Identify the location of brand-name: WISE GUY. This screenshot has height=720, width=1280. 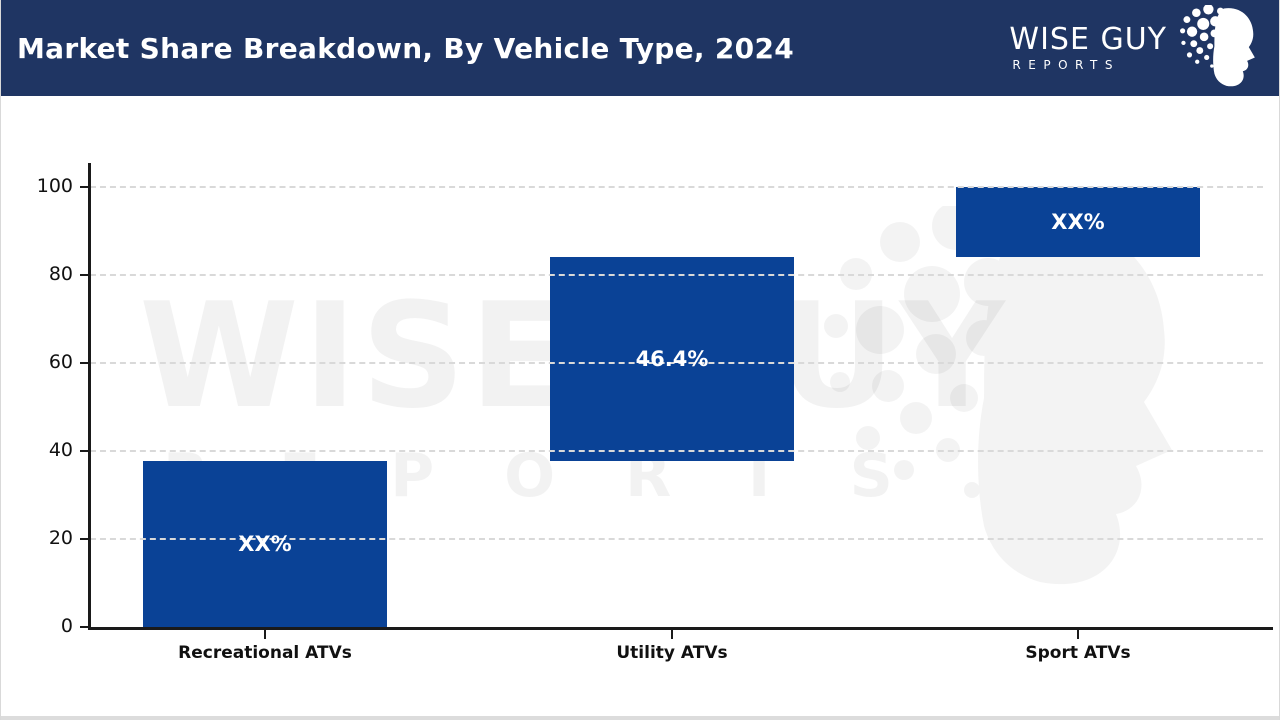
(1088, 39).